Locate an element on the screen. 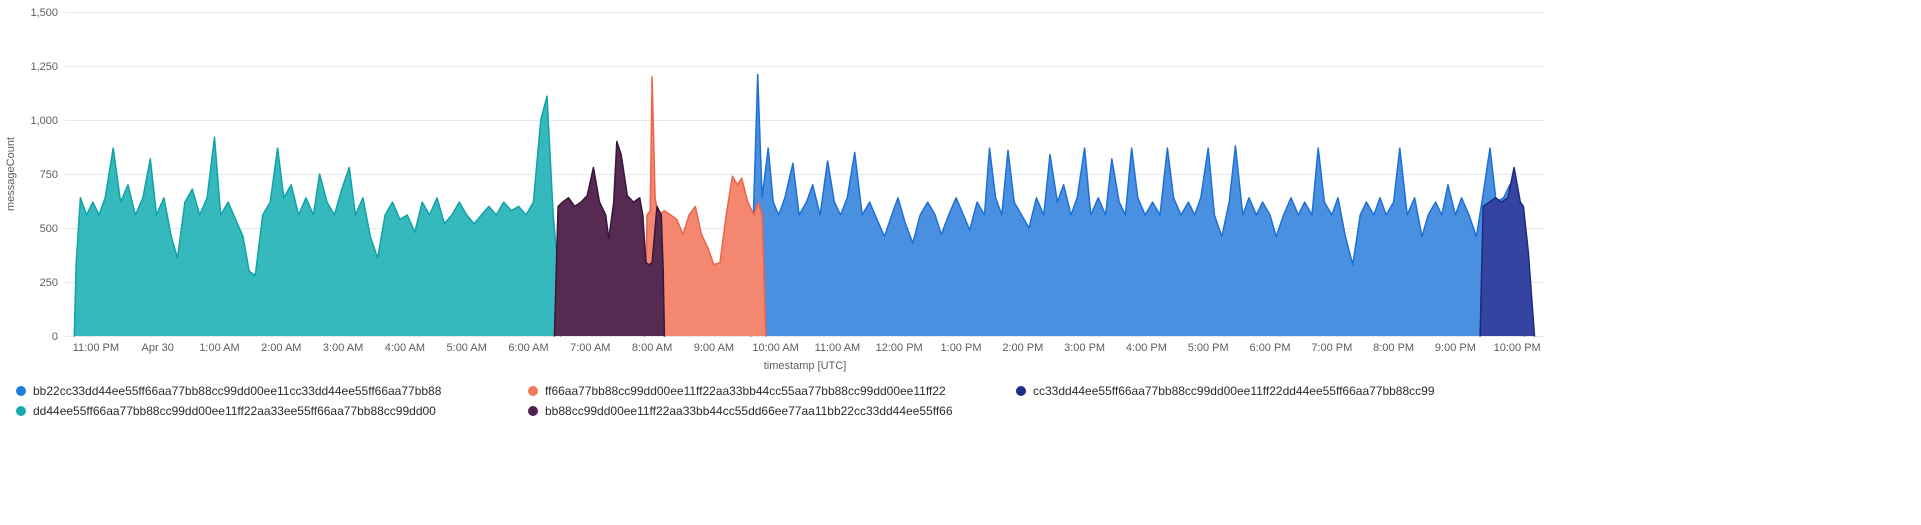  y-tick-label: 1,500 is located at coordinates (44, 13).